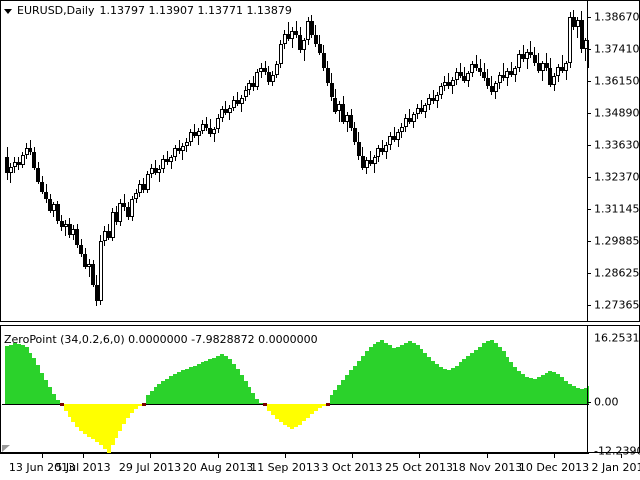  Describe the element at coordinates (617, 273) in the screenshot. I see `price-axis-label: 1.28625` at that location.